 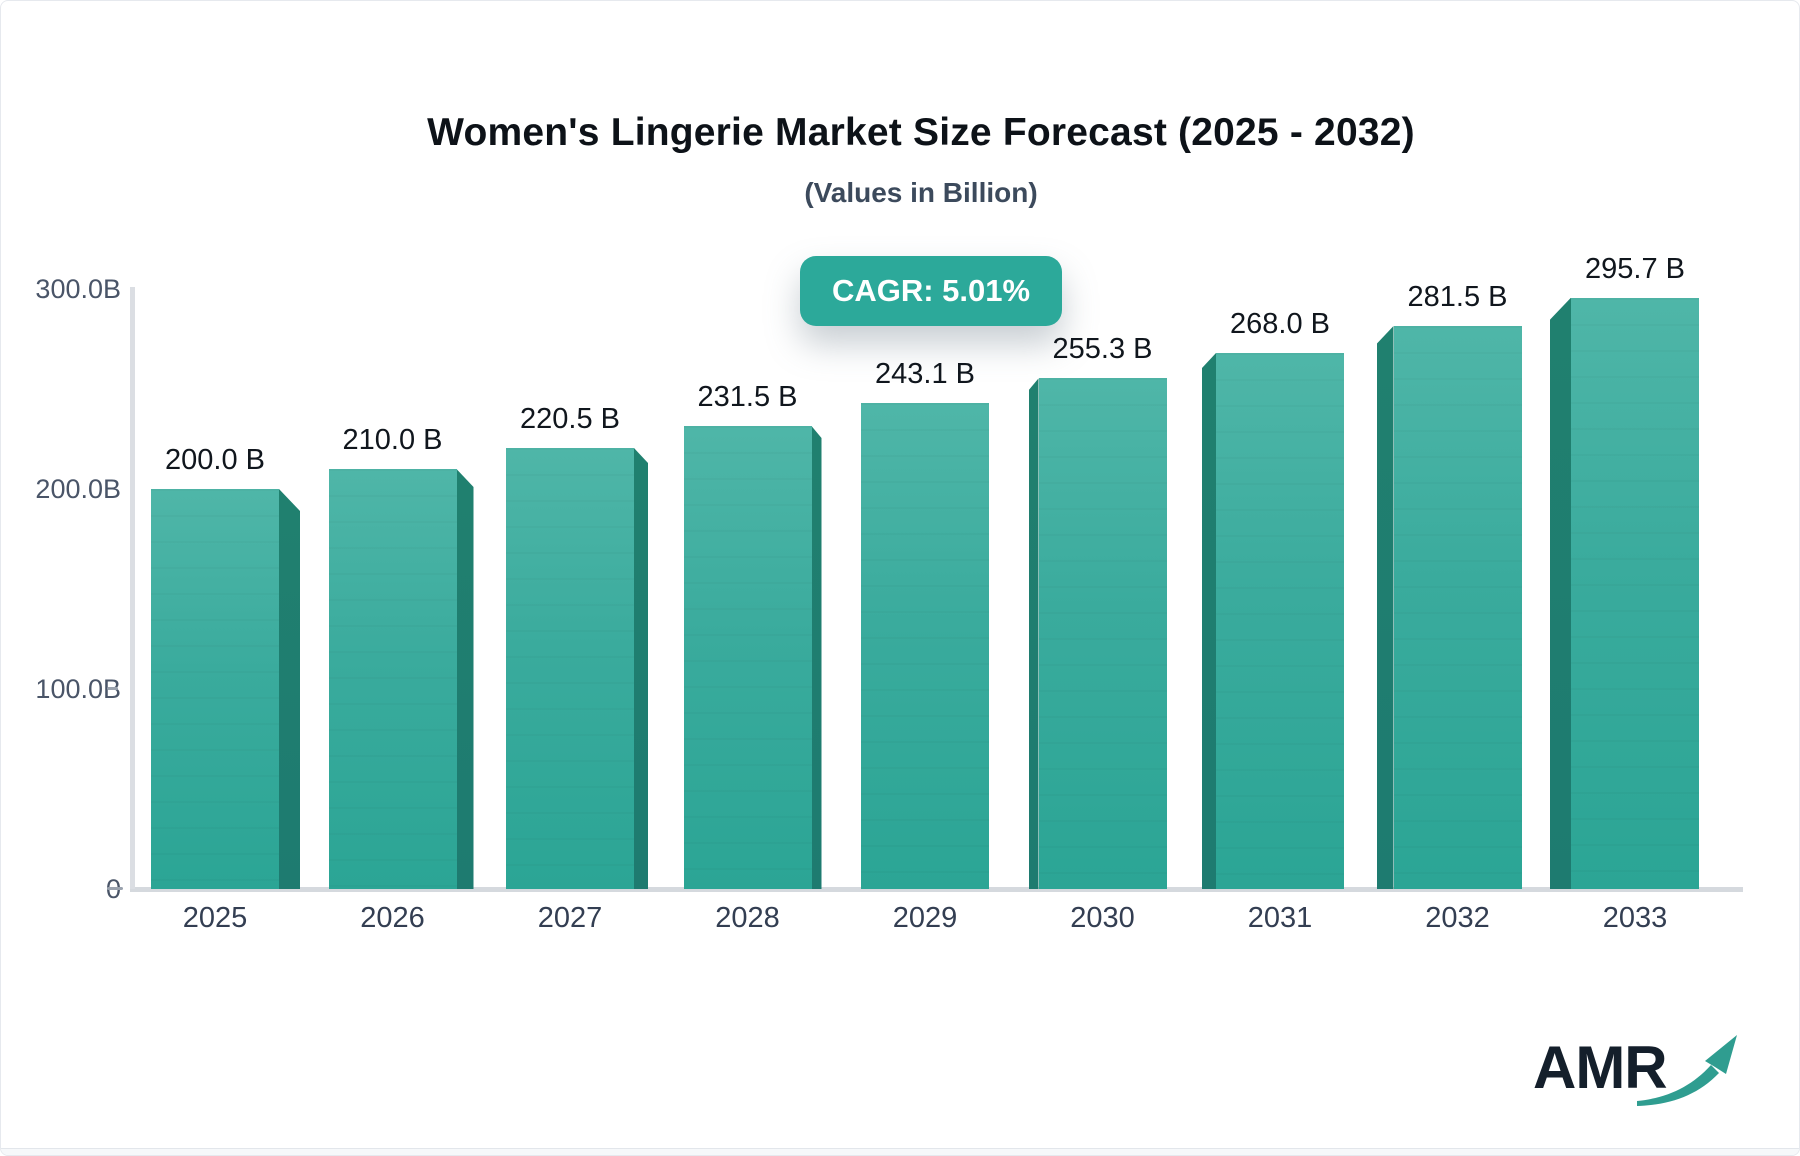 I want to click on bar-value-label-2030: 255.3 B, so click(x=1102, y=349).